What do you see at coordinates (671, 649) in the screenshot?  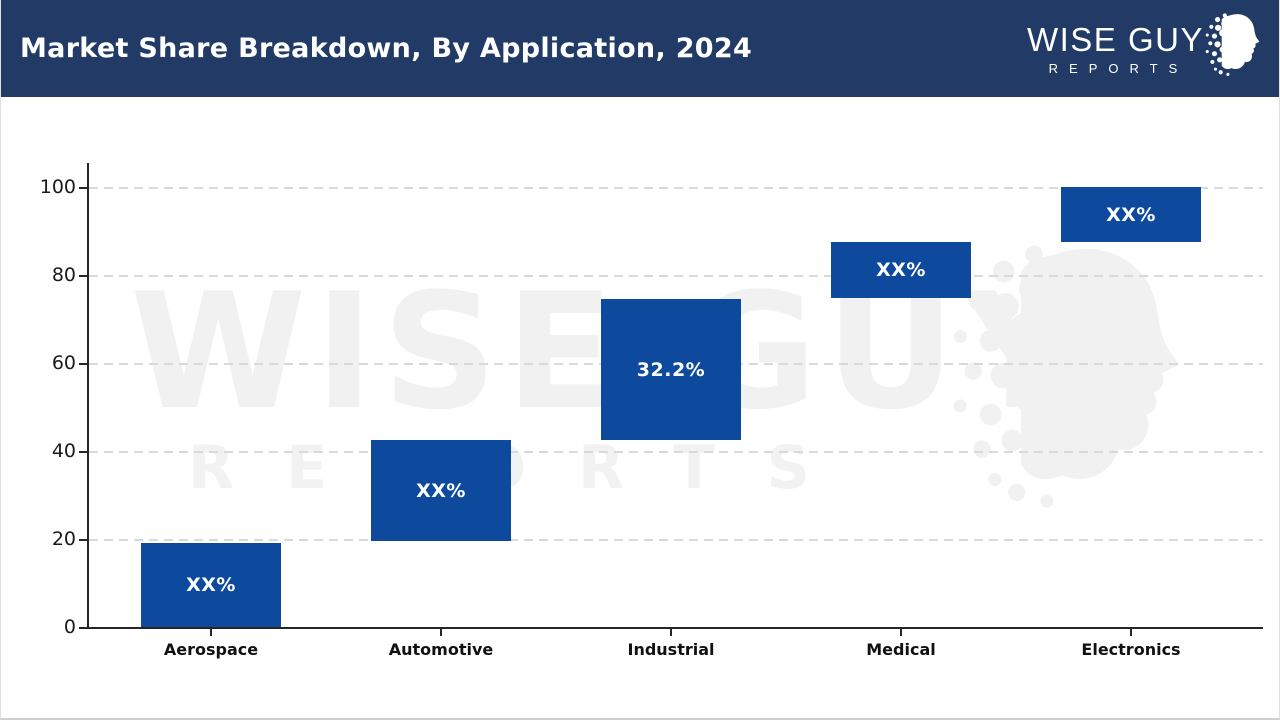 I see `x-axis-label: Industrial` at bounding box center [671, 649].